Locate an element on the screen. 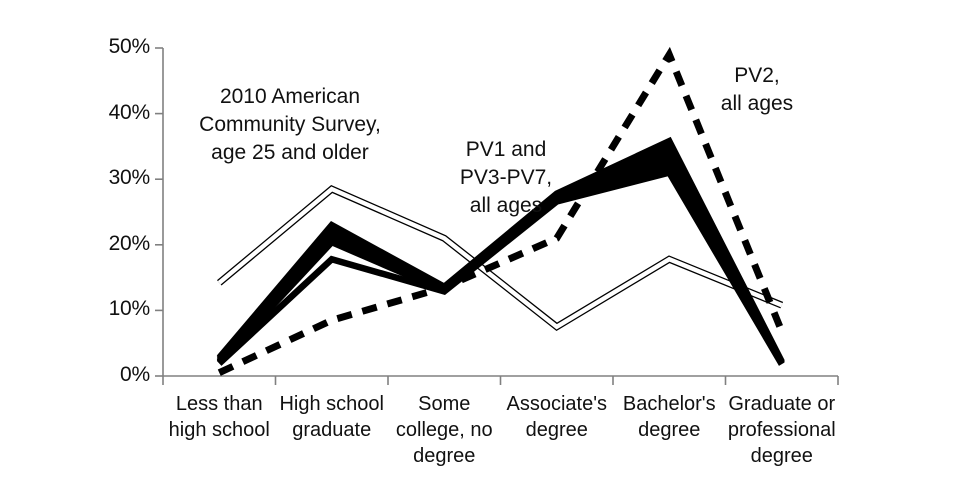  y-axis-tick-label: 10% is located at coordinates (129, 309).